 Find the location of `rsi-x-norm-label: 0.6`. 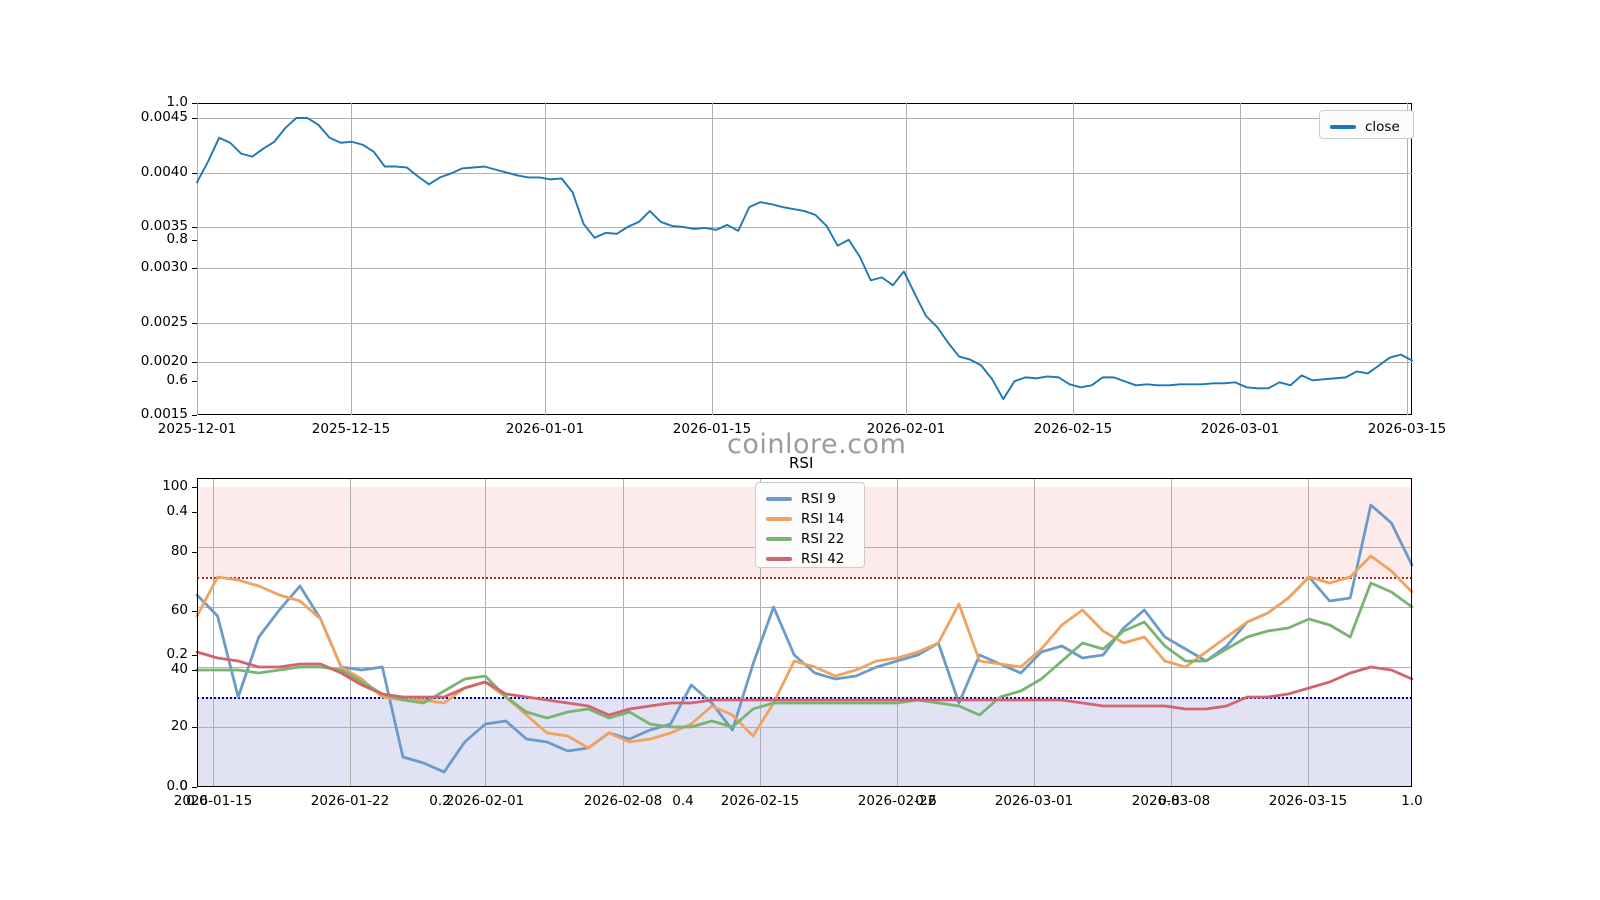

rsi-x-norm-label: 0.6 is located at coordinates (926, 801).